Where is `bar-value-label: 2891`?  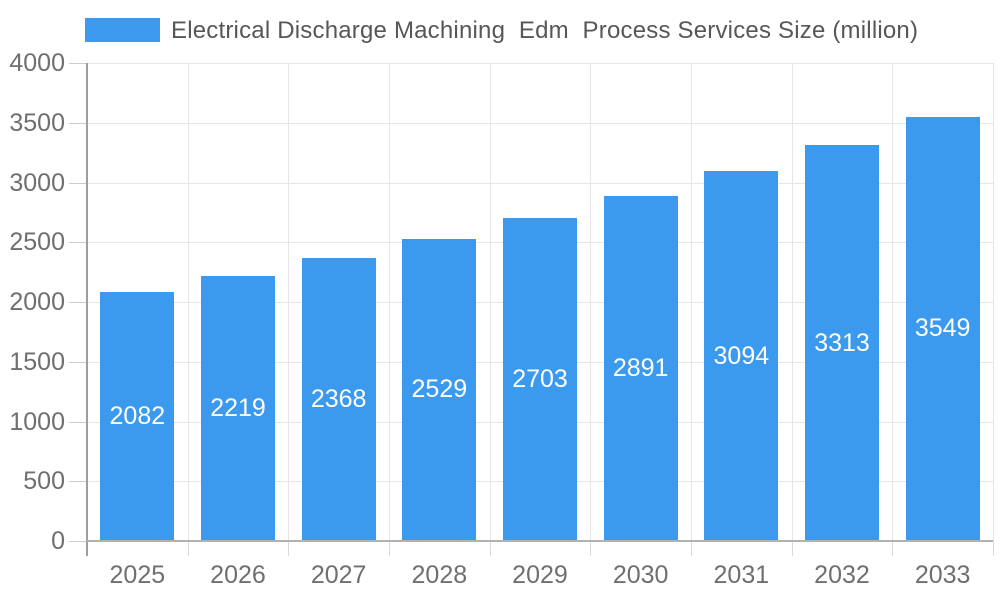
bar-value-label: 2891 is located at coordinates (640, 367).